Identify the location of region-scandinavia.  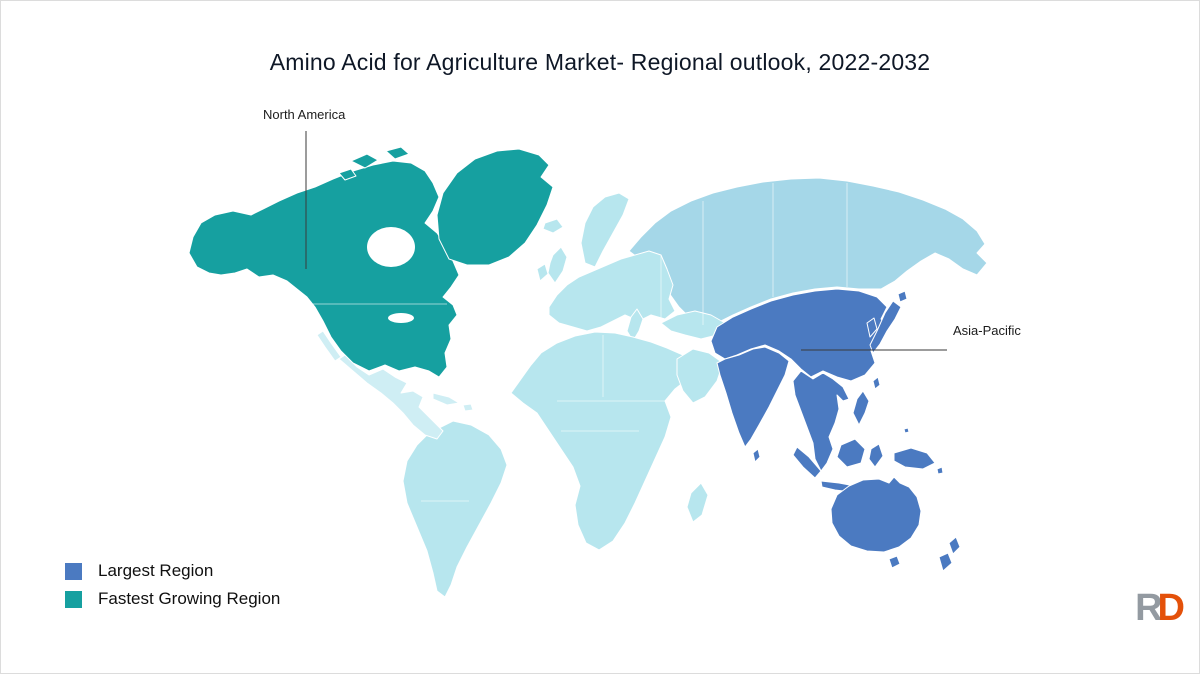
(605, 230).